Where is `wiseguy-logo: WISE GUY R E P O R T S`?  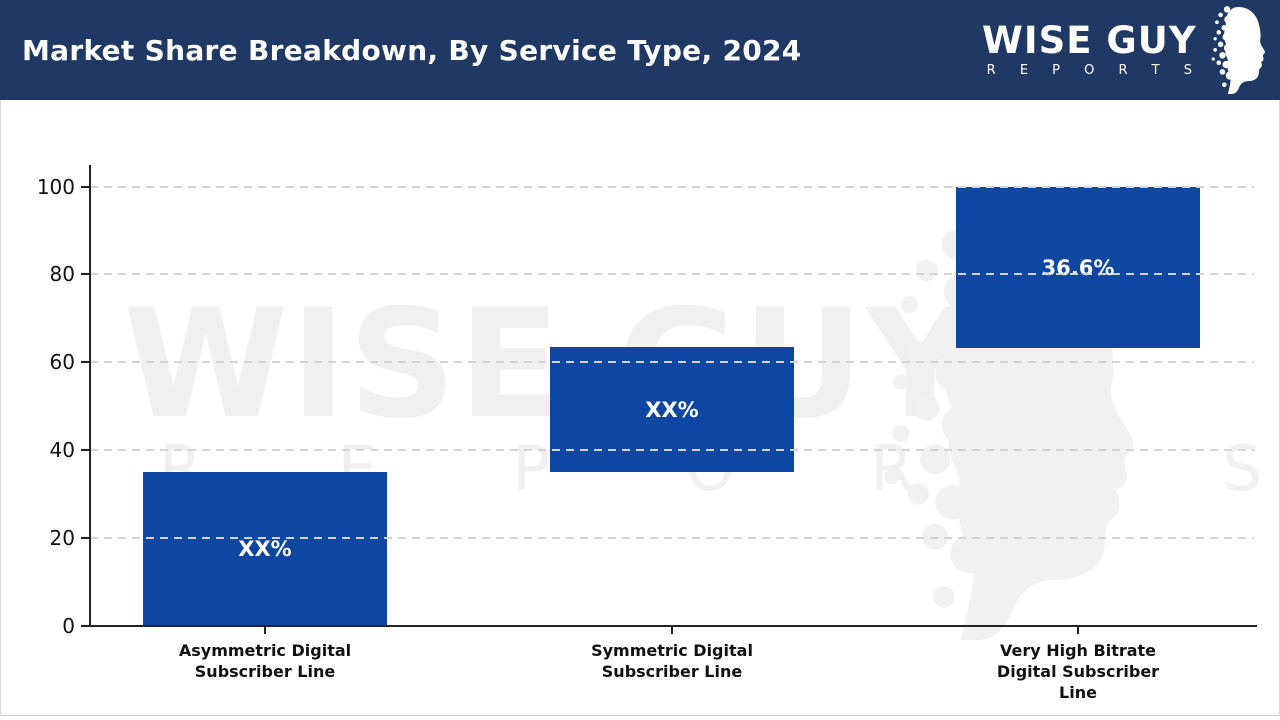 wiseguy-logo: WISE GUY R E P O R T S is located at coordinates (1125, 50).